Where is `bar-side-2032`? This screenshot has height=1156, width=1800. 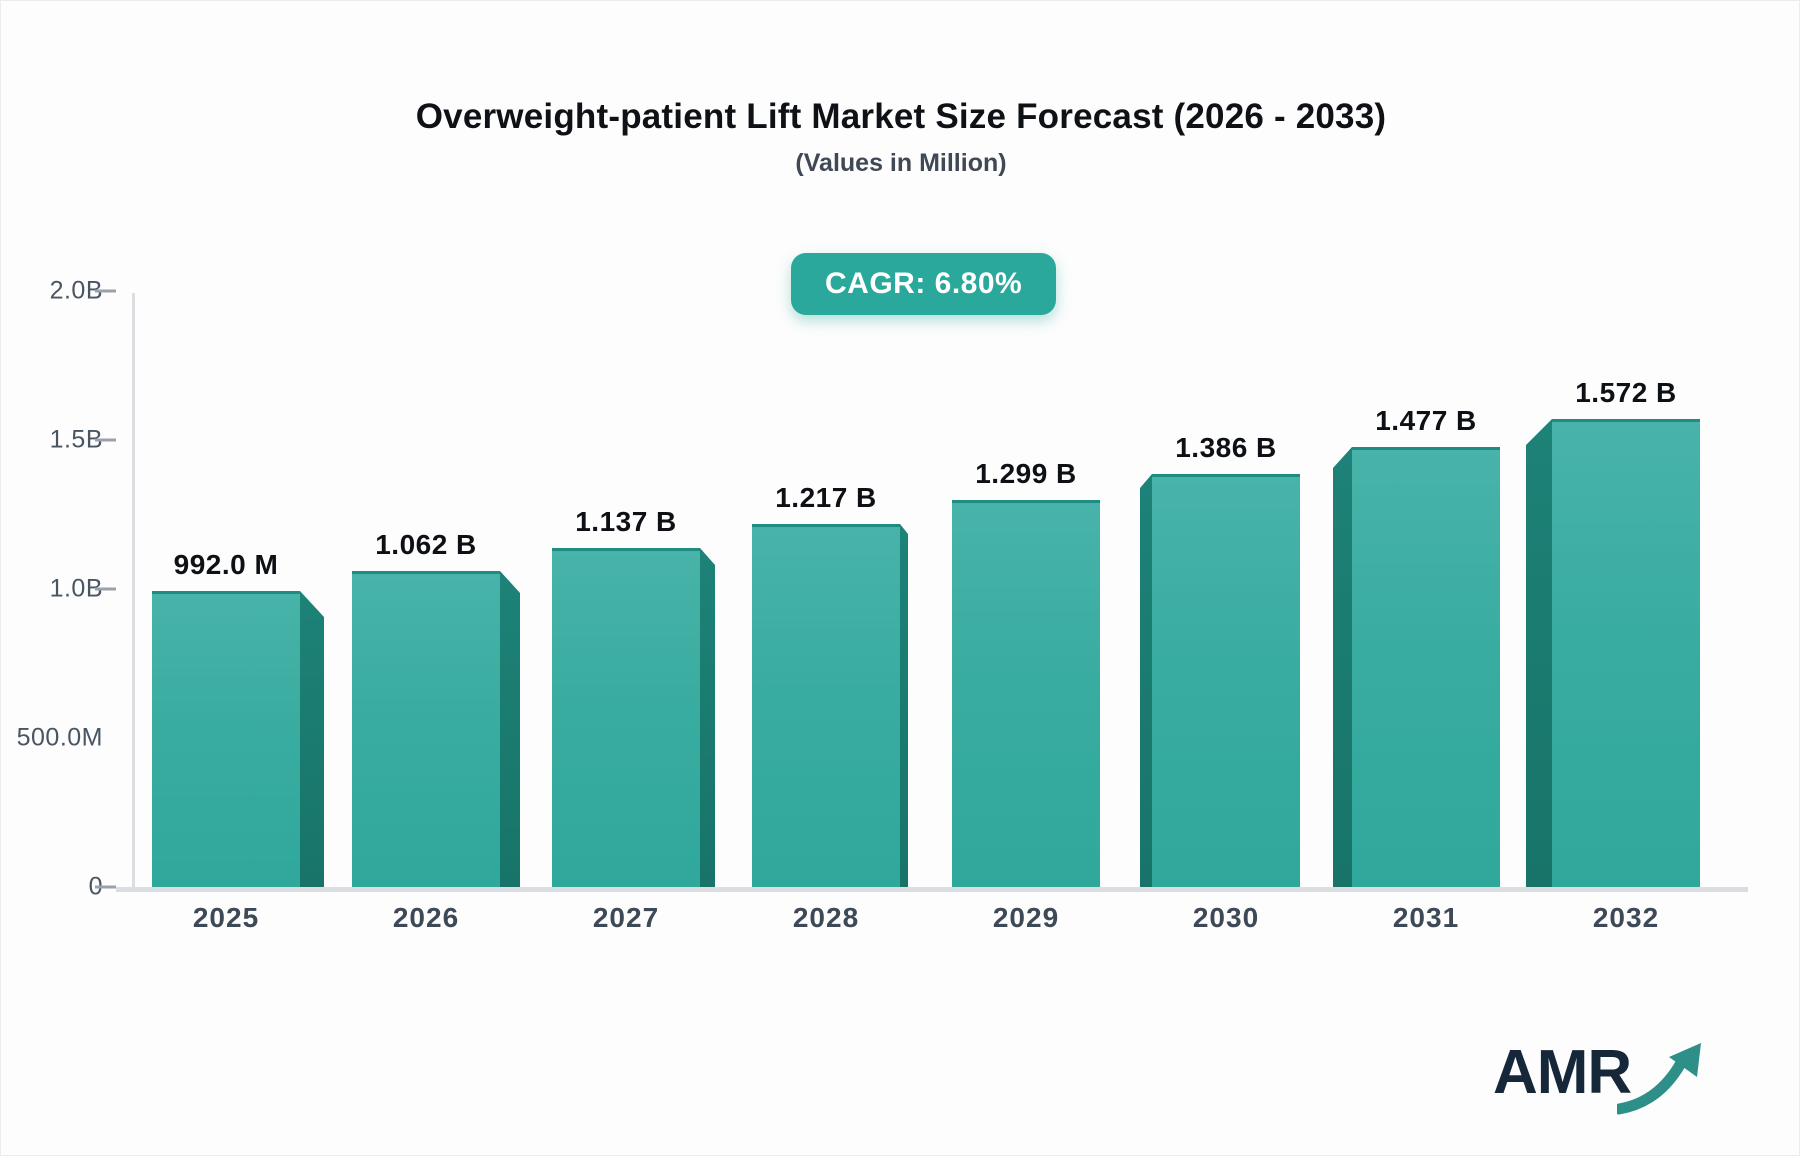 bar-side-2032 is located at coordinates (1539, 653).